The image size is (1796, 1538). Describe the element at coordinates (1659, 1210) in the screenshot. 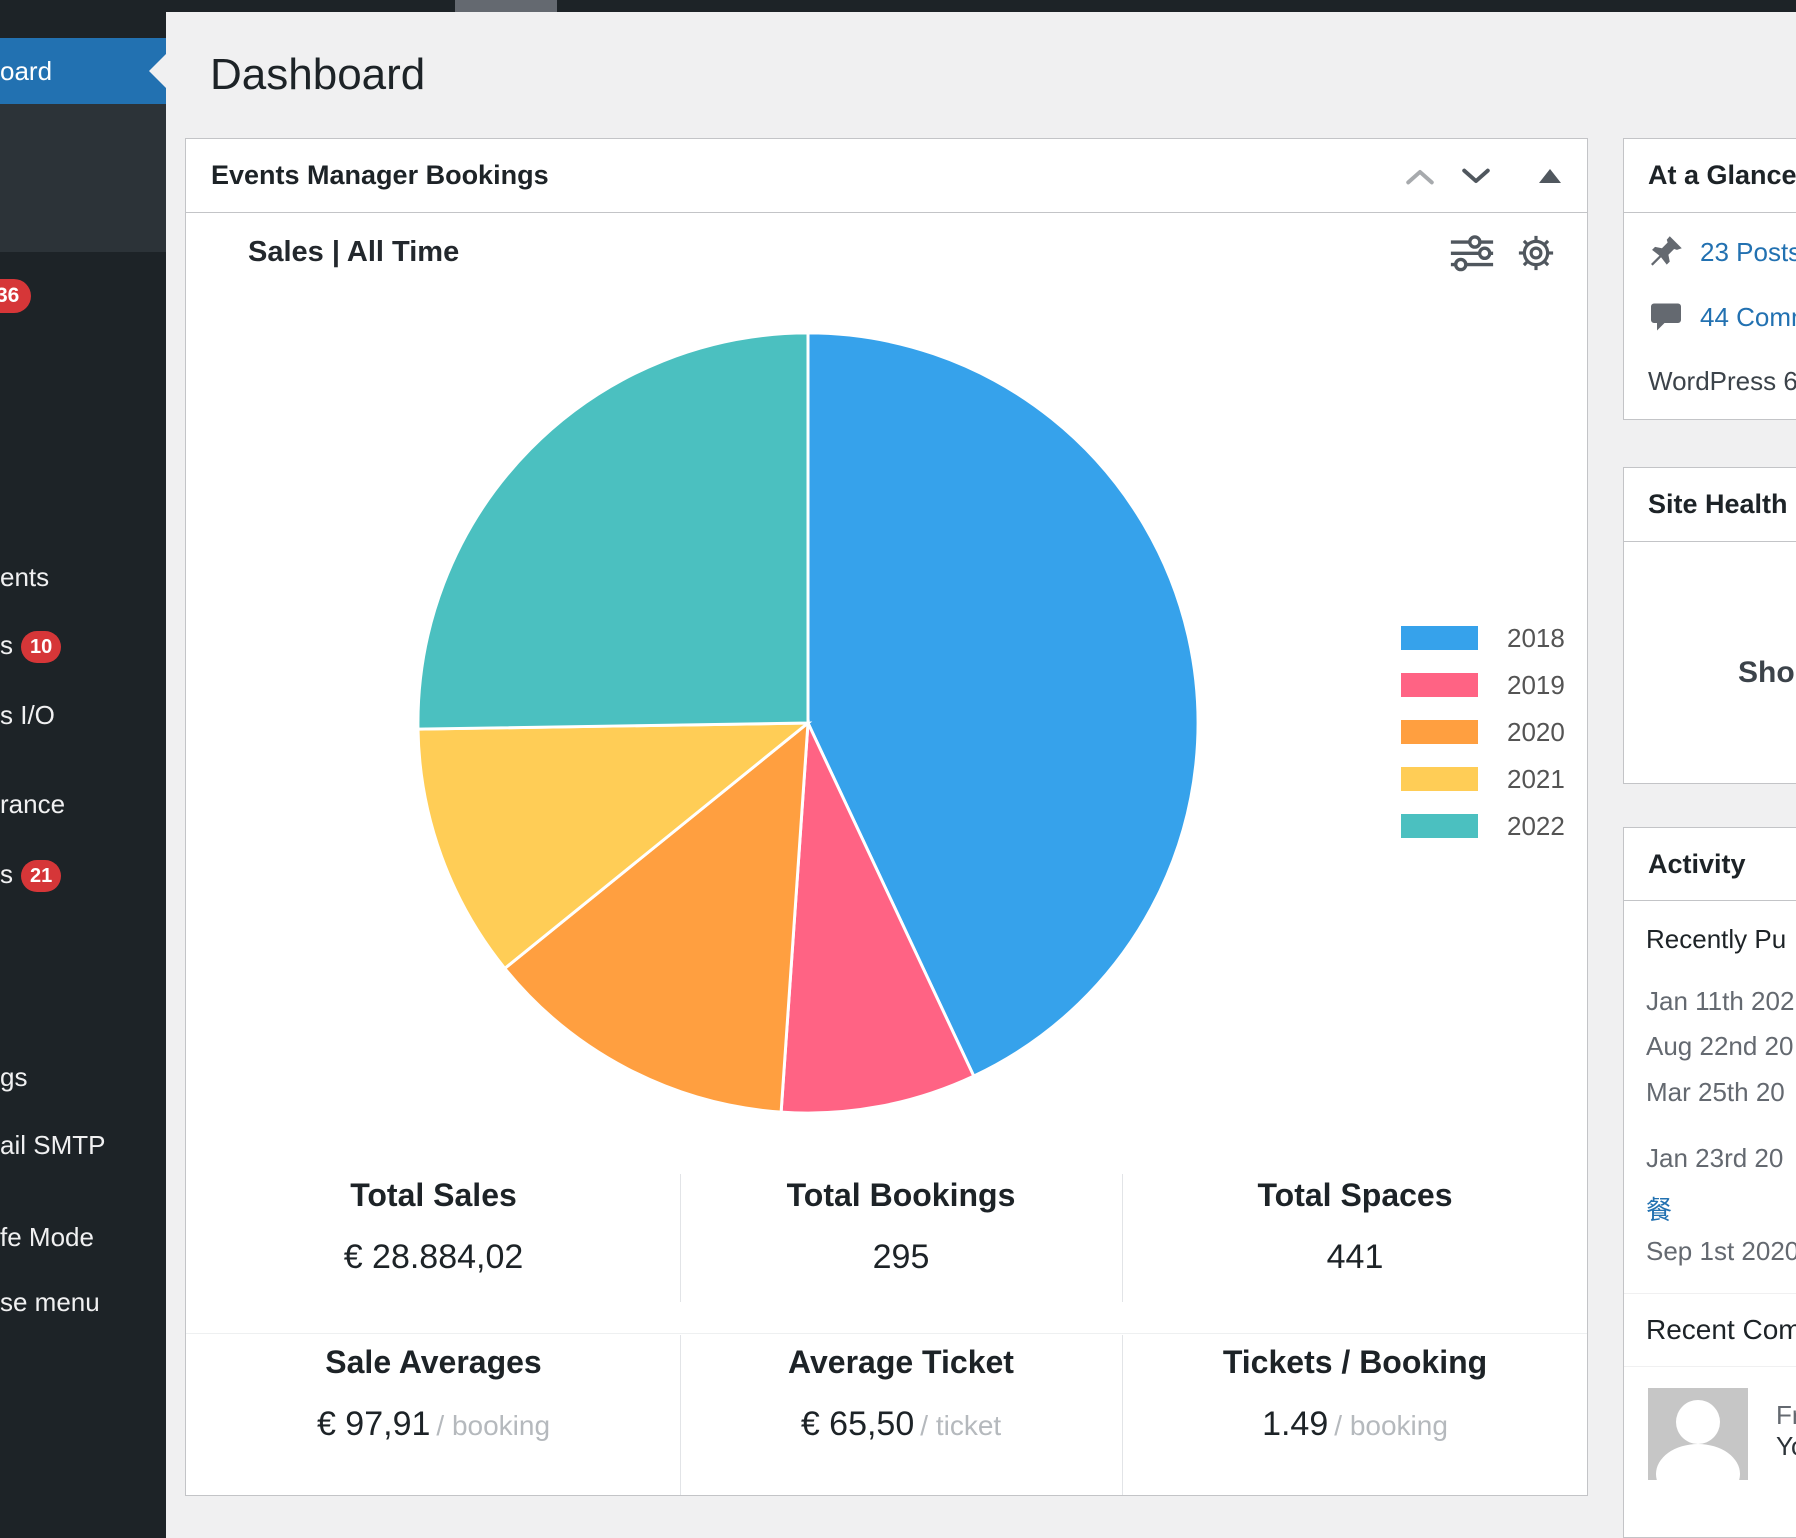

I see `activity-entry-link: 餐` at that location.